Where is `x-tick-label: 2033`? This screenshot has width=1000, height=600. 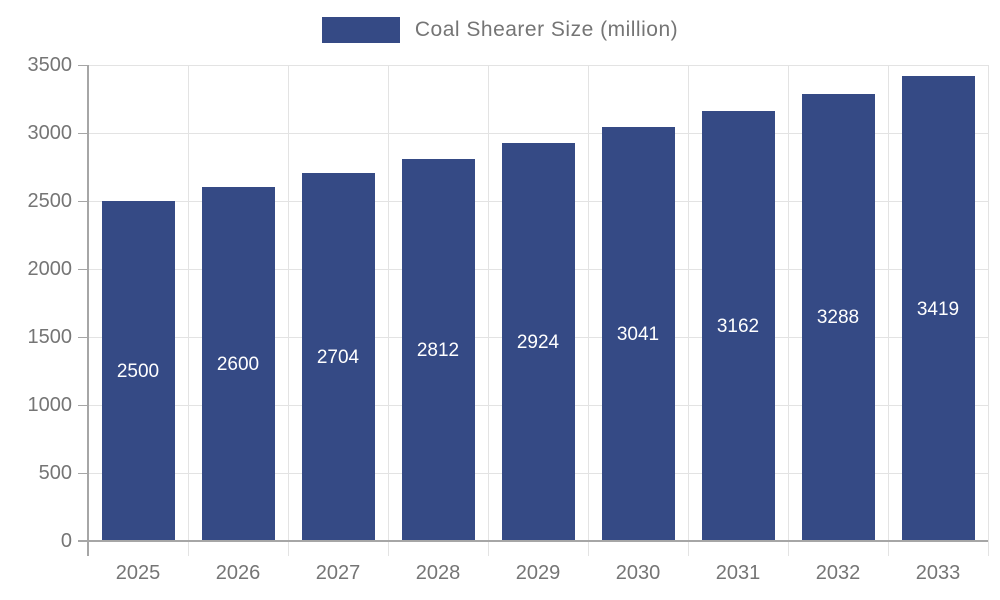 x-tick-label: 2033 is located at coordinates (938, 573).